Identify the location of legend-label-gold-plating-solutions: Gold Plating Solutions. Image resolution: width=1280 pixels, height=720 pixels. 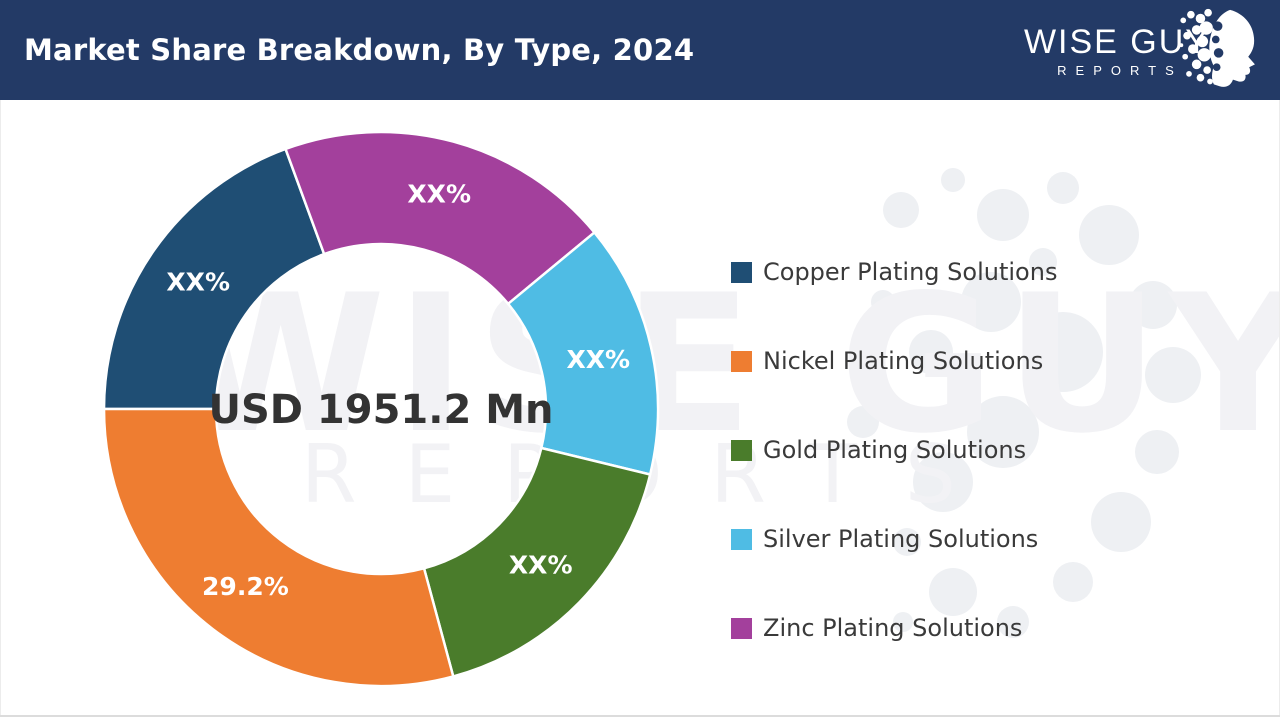
(895, 450).